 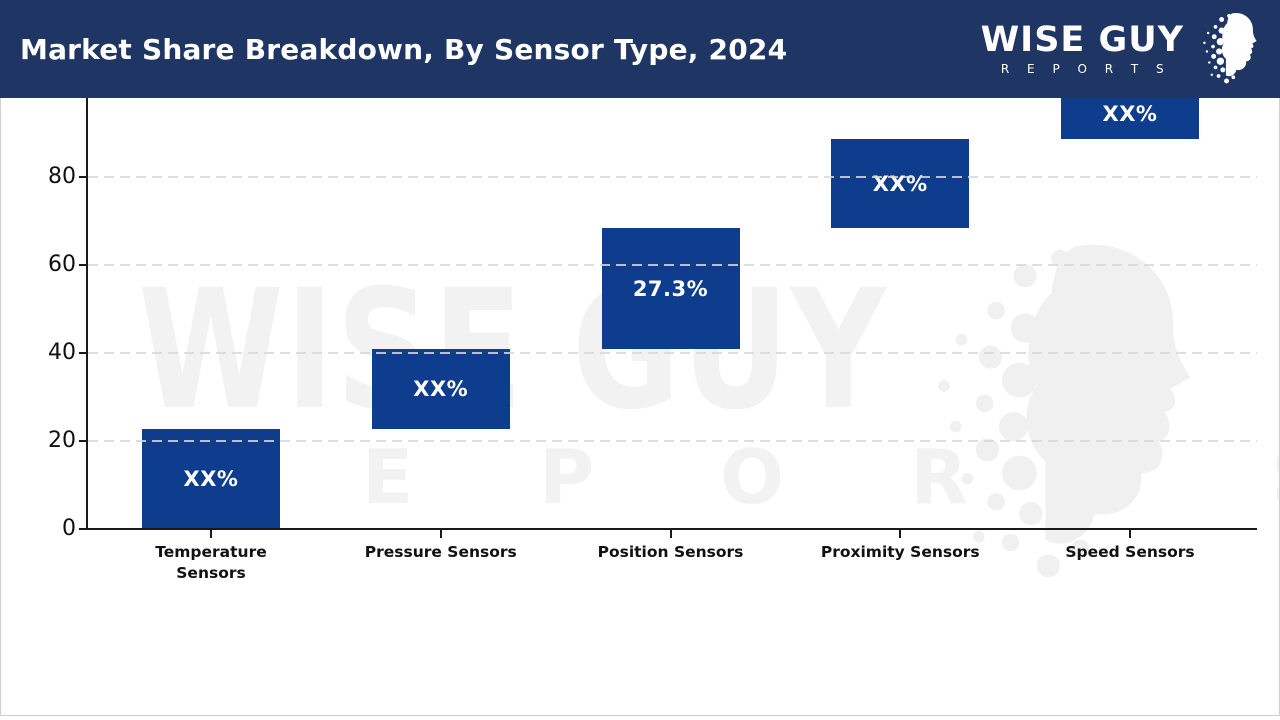 I want to click on wise-guy-logo: WISE GUY R E P O R T S, so click(x=1126, y=49).